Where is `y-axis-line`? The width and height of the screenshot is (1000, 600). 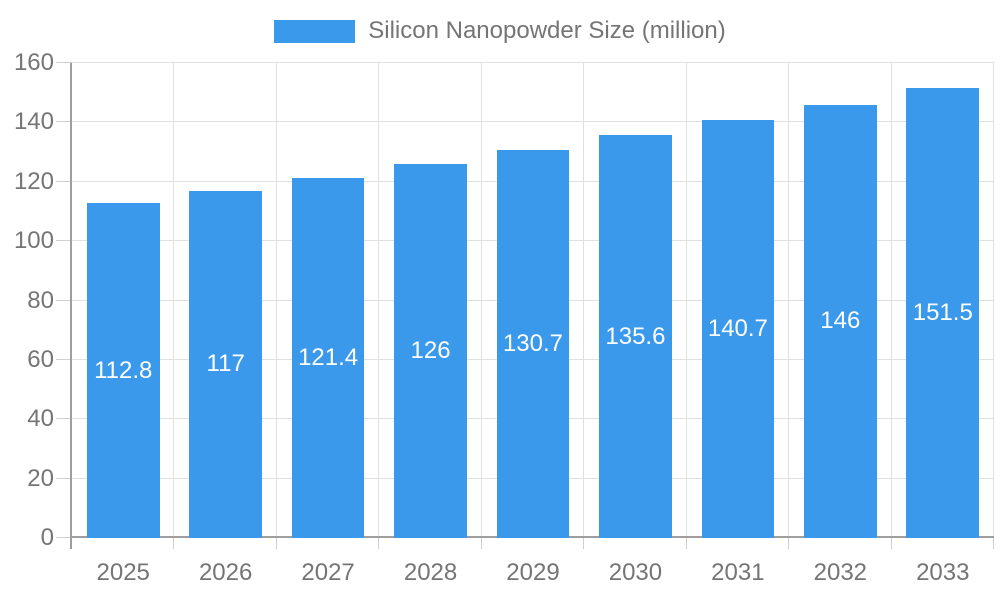 y-axis-line is located at coordinates (71, 306).